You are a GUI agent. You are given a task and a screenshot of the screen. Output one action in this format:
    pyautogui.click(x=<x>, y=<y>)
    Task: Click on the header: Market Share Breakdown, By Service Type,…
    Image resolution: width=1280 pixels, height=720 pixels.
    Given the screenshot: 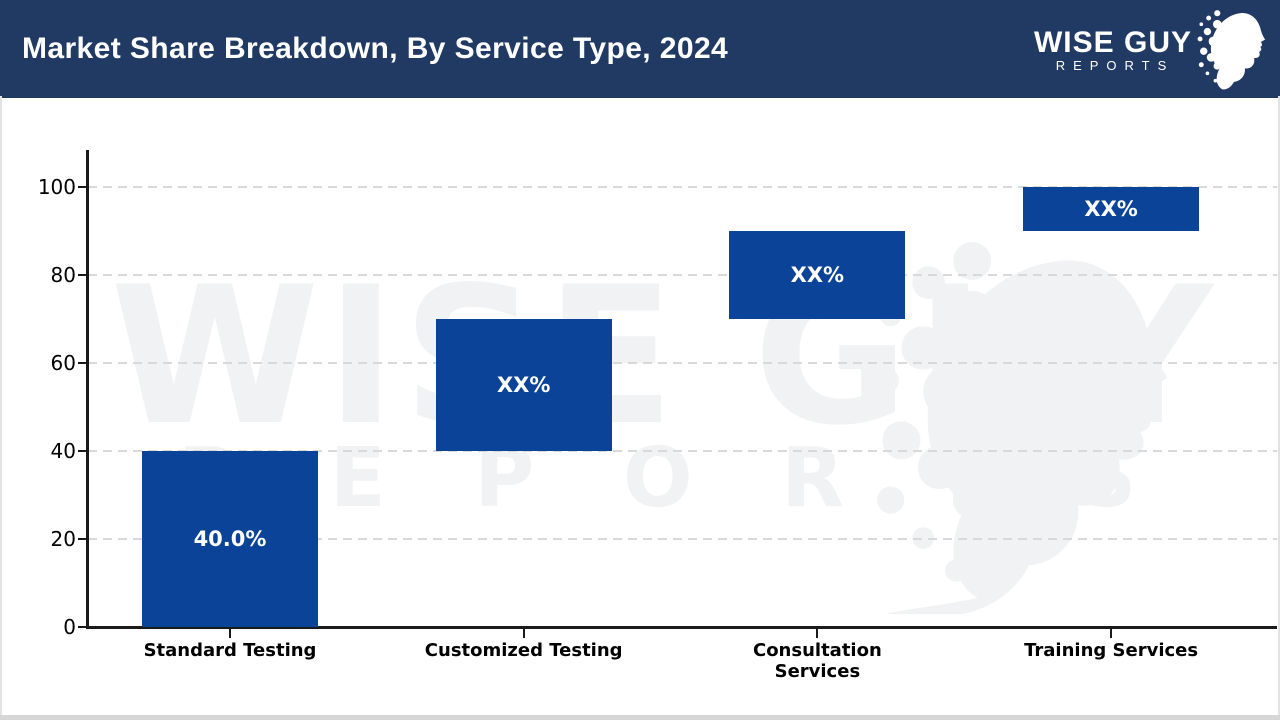 What is the action you would take?
    pyautogui.click(x=640, y=49)
    